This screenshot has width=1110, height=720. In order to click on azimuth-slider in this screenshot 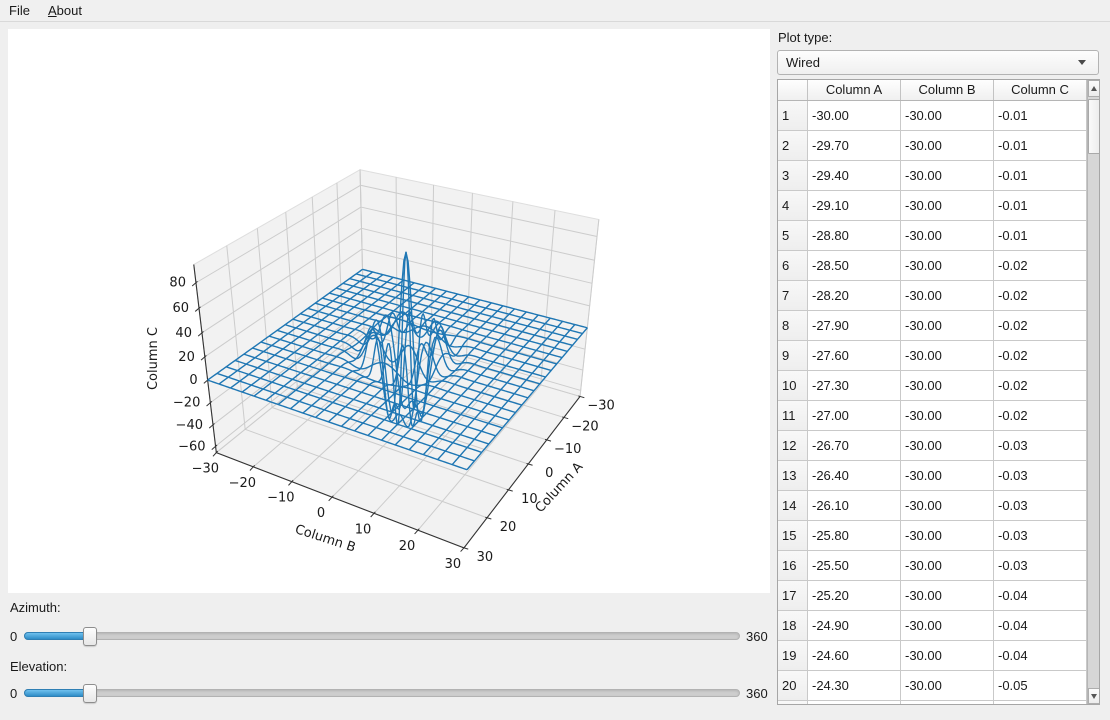, I will do `click(382, 636)`.